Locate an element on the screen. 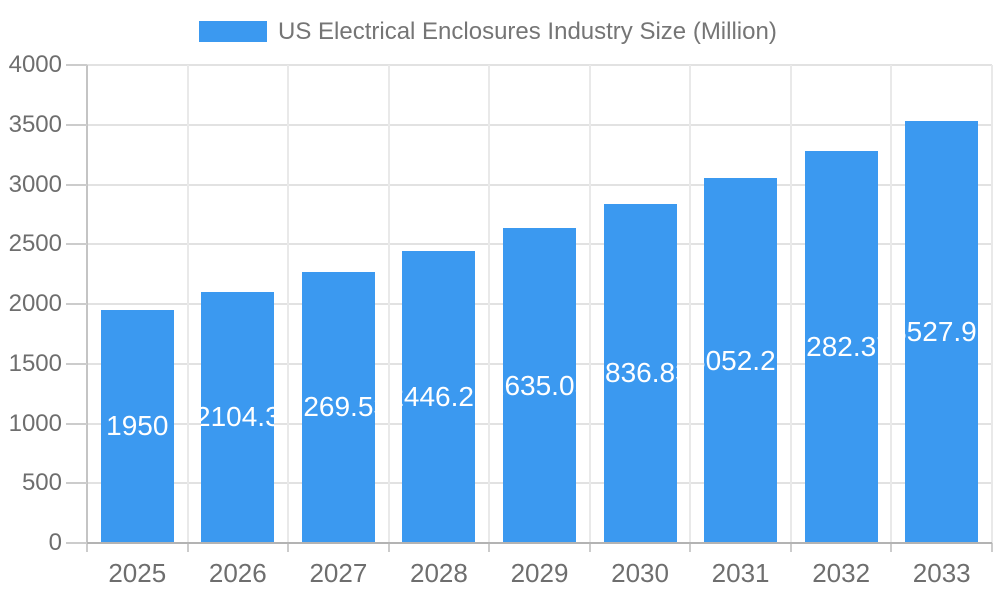 The image size is (1000, 600). x-axis-tick-label: 2032 is located at coordinates (841, 573).